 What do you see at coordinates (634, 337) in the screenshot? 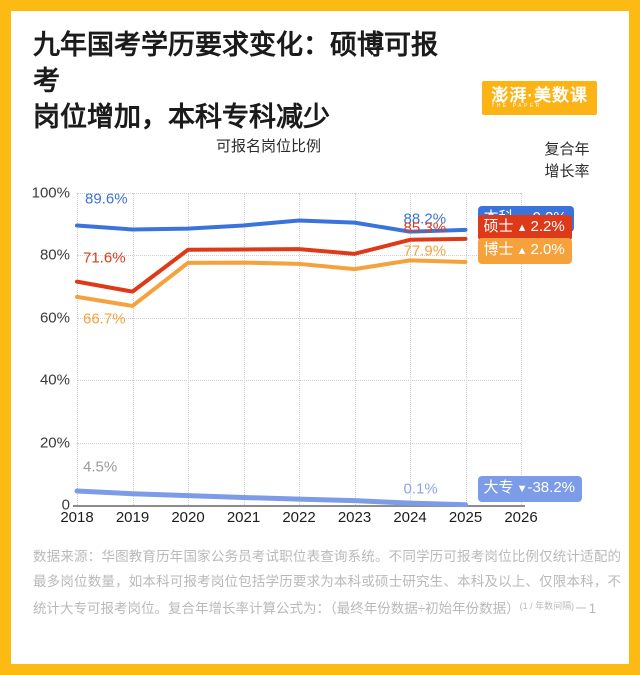
I see `border-right` at bounding box center [634, 337].